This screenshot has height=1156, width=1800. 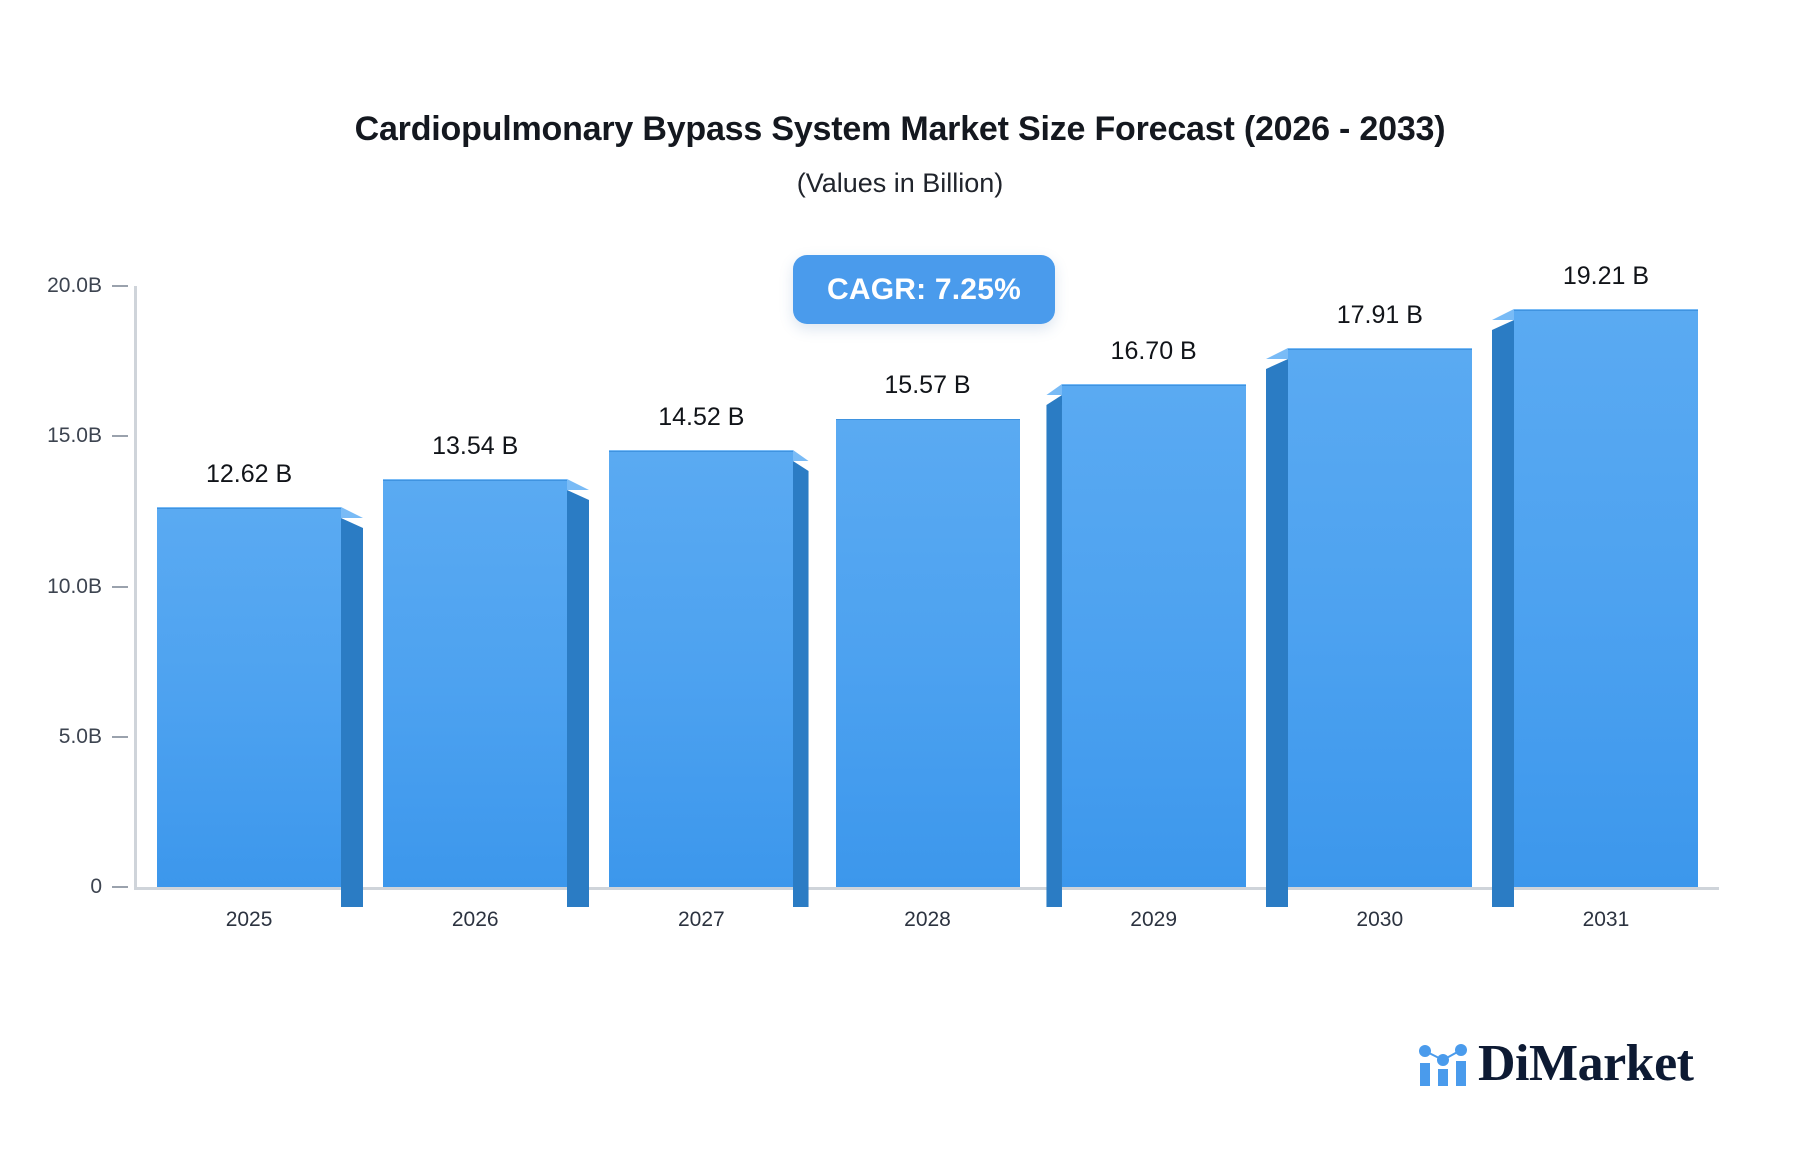 What do you see at coordinates (1153, 919) in the screenshot?
I see `x-axis-tick-label: 2029` at bounding box center [1153, 919].